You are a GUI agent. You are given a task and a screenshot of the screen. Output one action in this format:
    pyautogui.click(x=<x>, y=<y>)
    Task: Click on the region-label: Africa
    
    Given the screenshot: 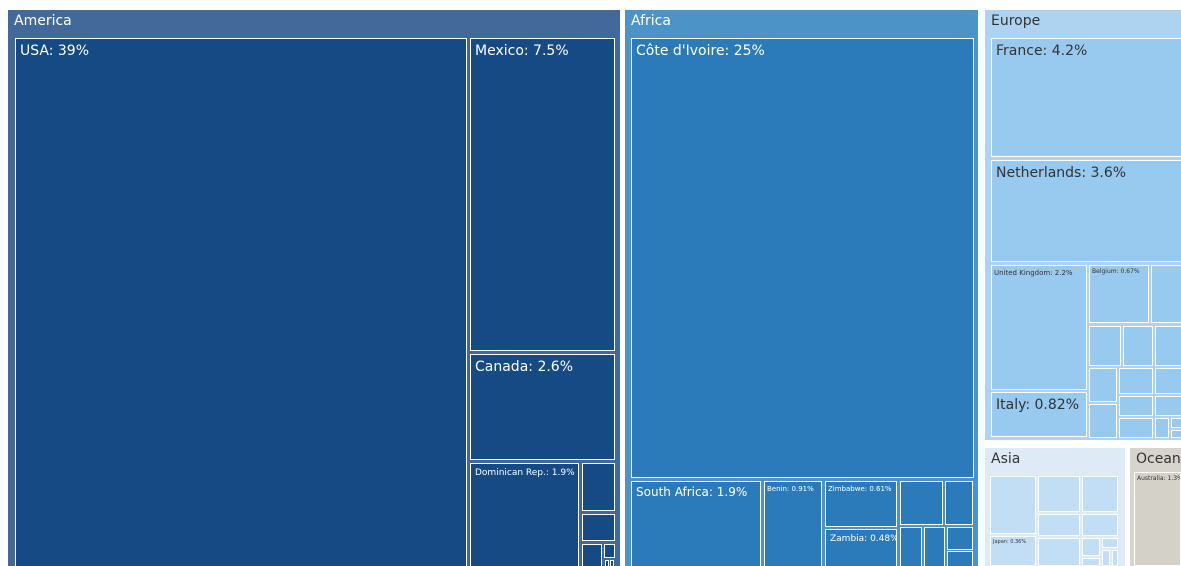 What is the action you would take?
    pyautogui.click(x=651, y=21)
    